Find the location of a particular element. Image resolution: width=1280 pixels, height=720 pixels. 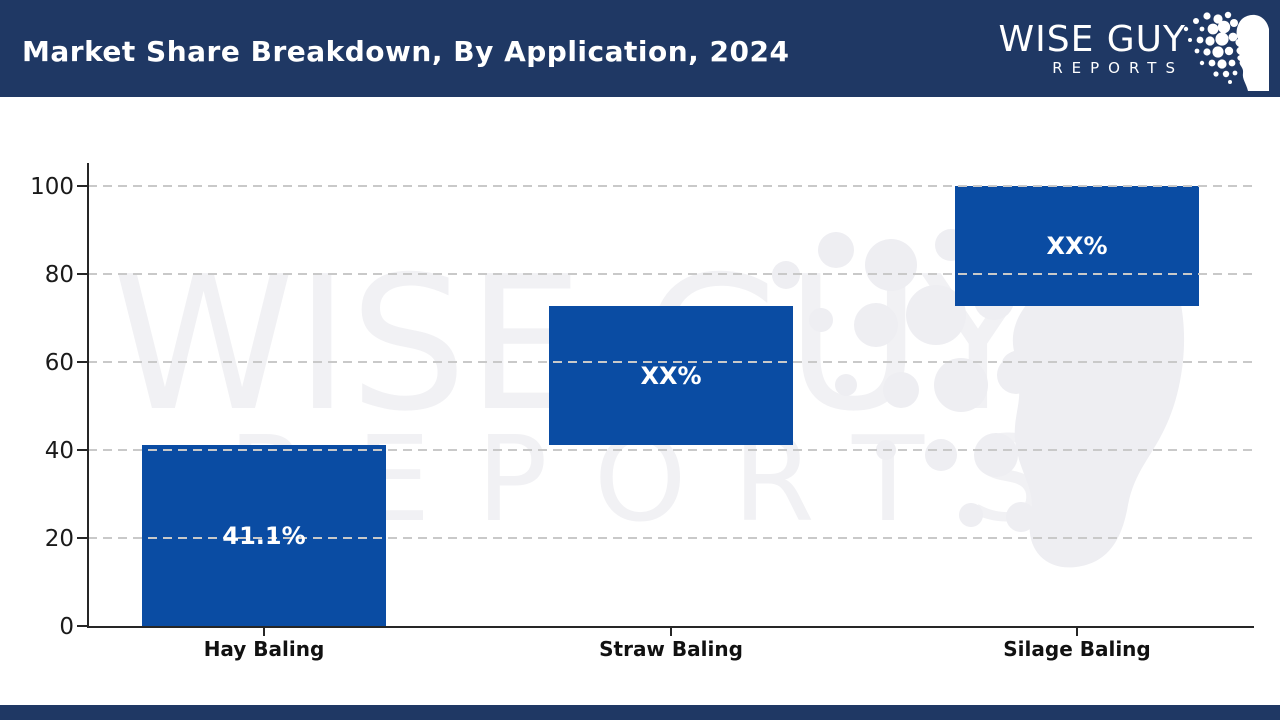

brand-logo: WISE GUY REPORTS is located at coordinates (1136, 49).